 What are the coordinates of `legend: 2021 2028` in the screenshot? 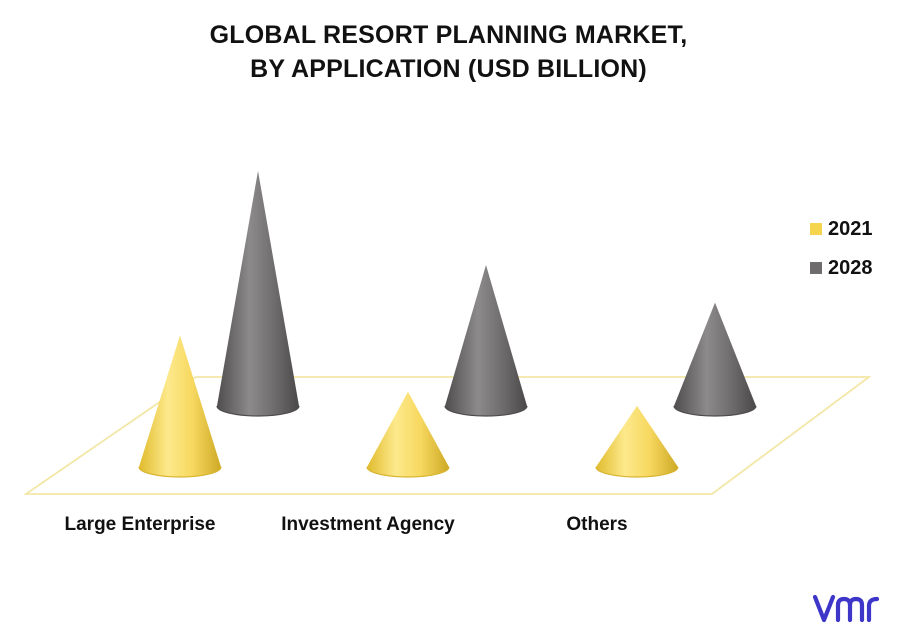 It's located at (841, 248).